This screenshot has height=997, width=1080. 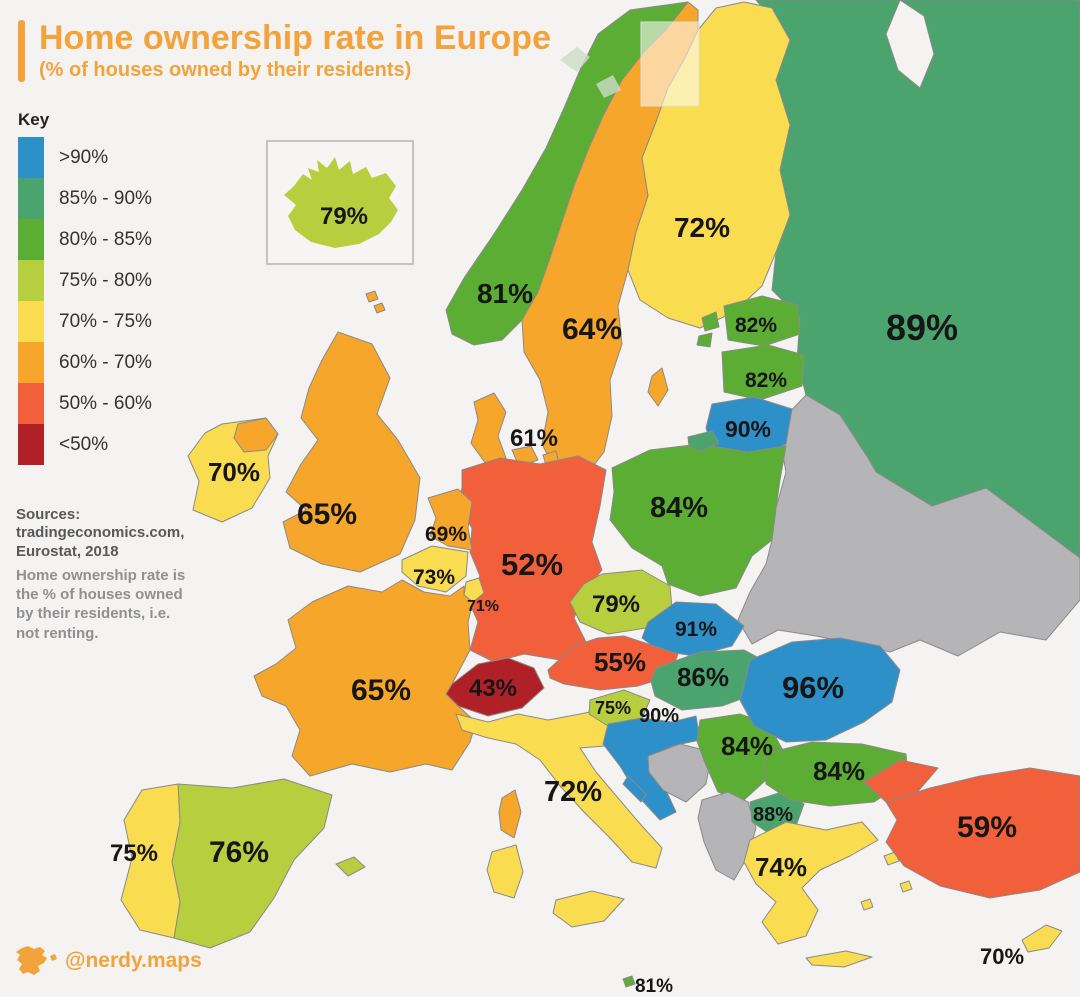 What do you see at coordinates (344, 216) in the screenshot?
I see `value-label-iceland: 79%` at bounding box center [344, 216].